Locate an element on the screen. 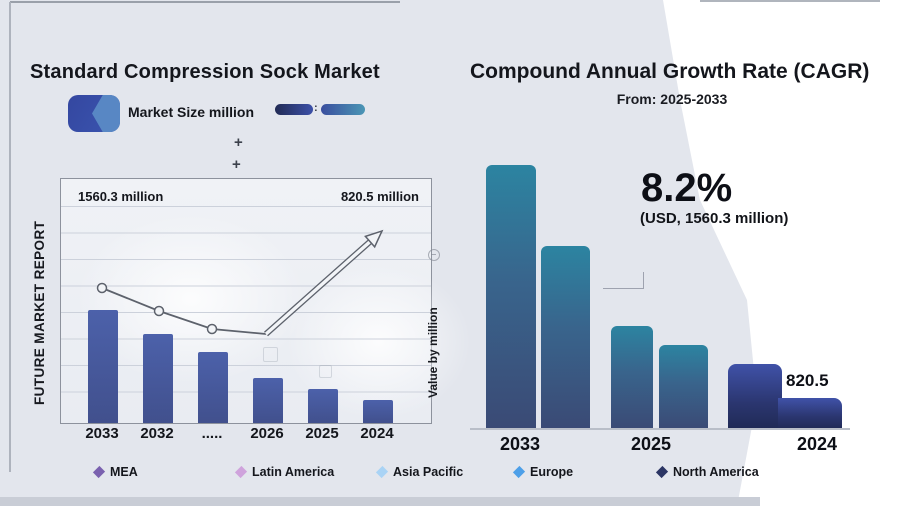 Image resolution: width=900 pixels, height=506 pixels. end-value-label: 820.5 million is located at coordinates (379, 196).